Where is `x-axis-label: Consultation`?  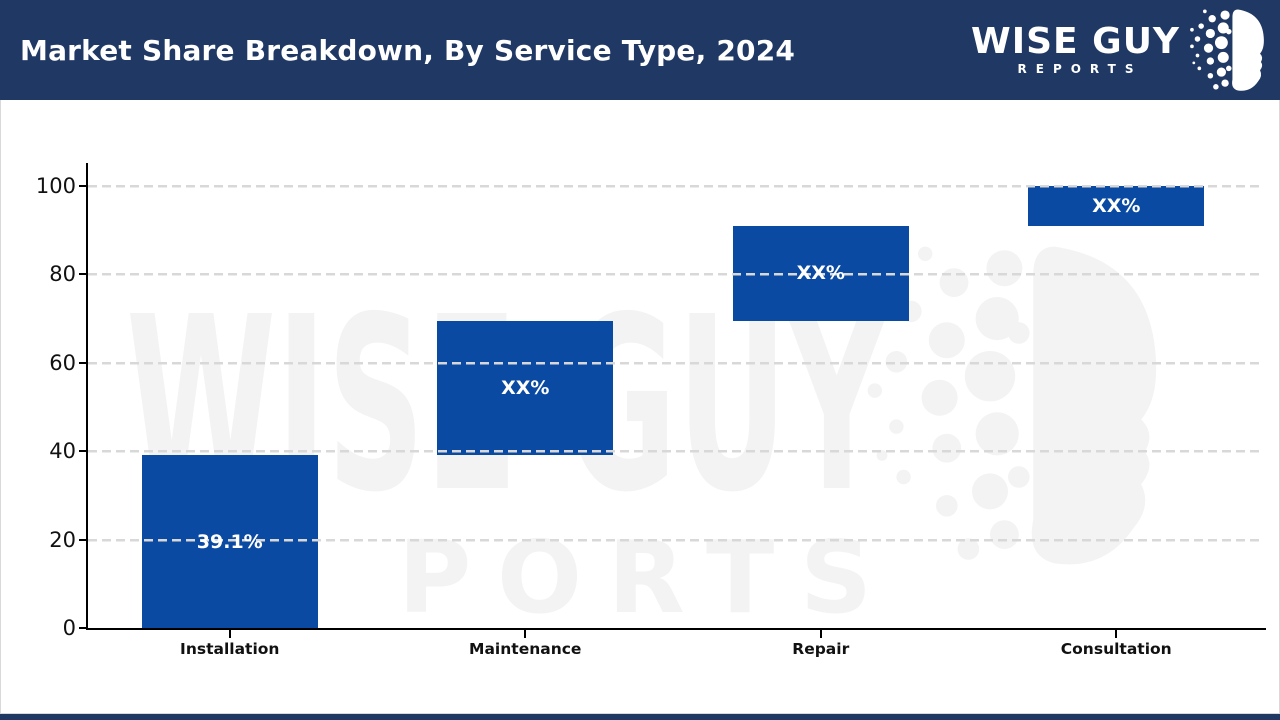 x-axis-label: Consultation is located at coordinates (1116, 649).